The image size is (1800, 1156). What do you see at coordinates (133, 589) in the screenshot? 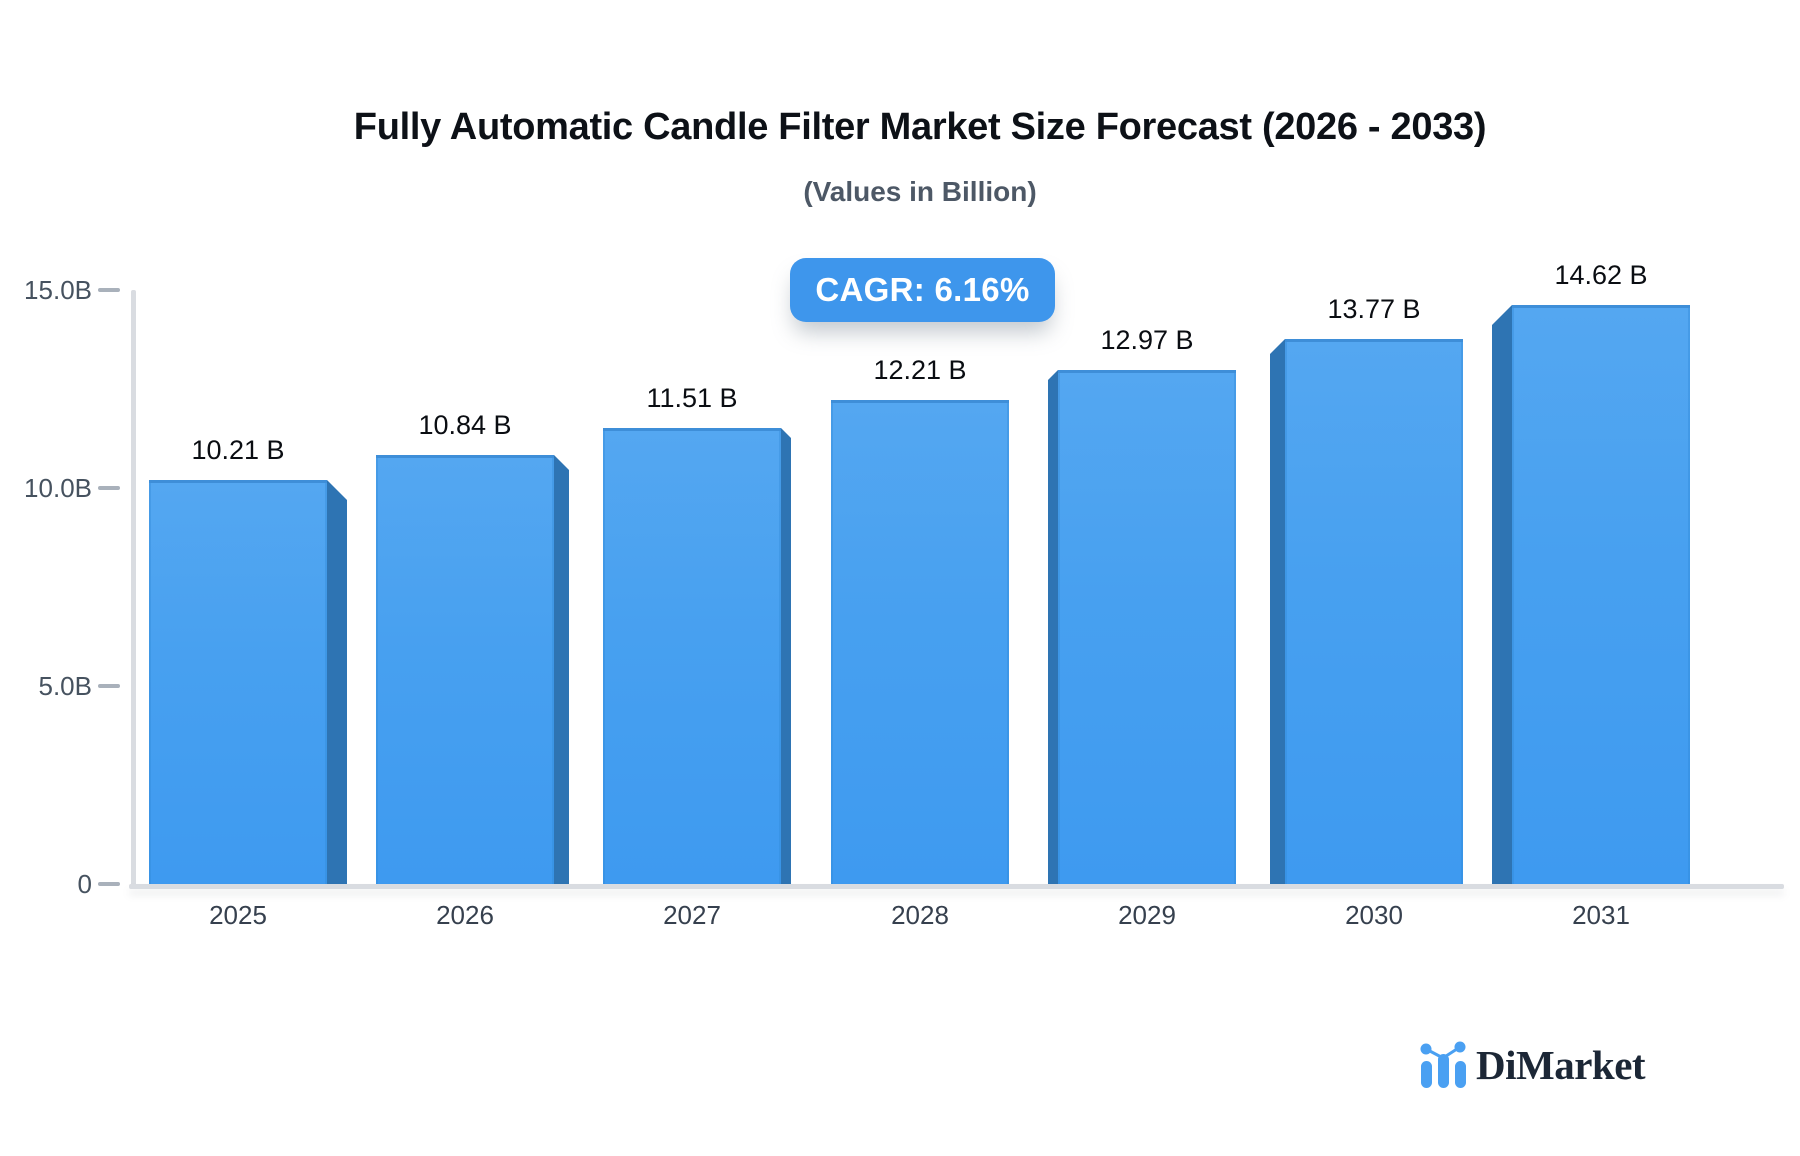
I see `y-axis-line` at bounding box center [133, 589].